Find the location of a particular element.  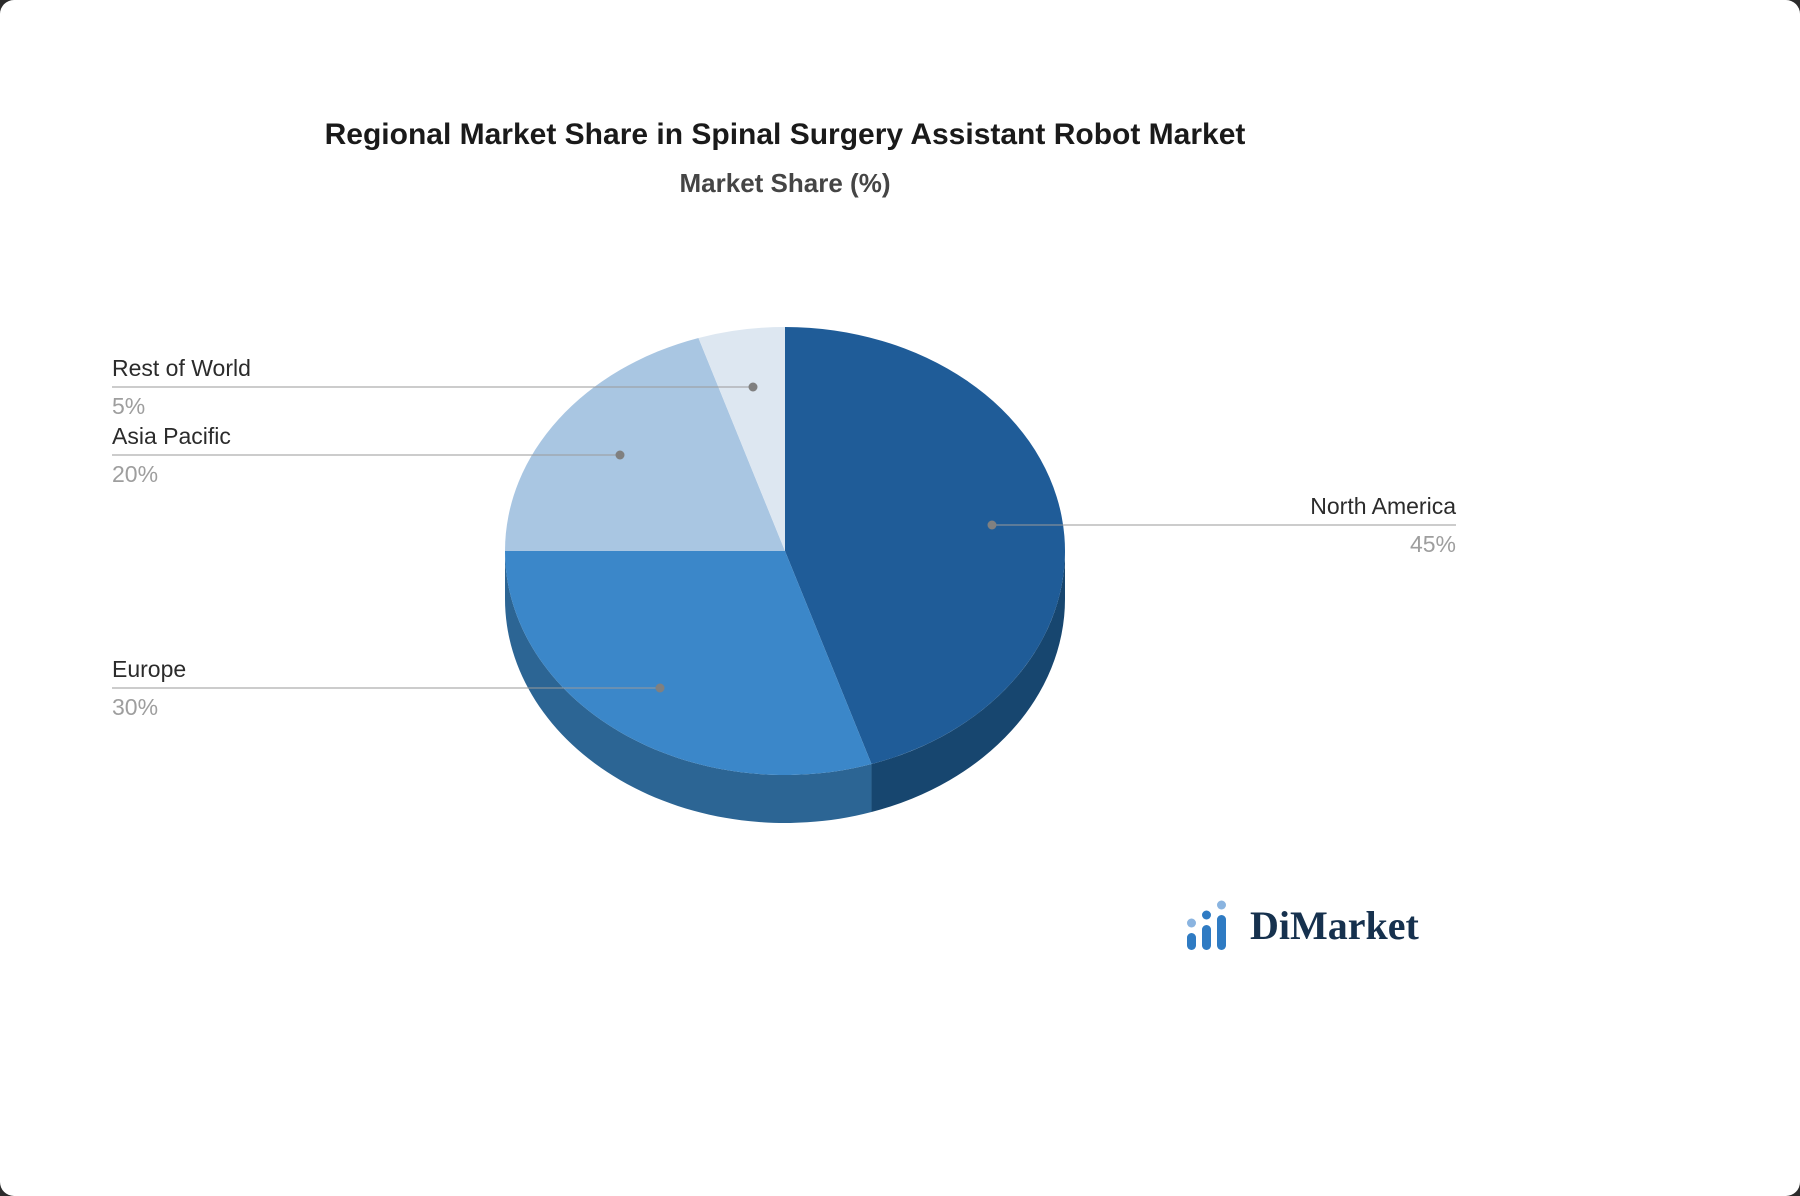

callout-europe: Europe 30% is located at coordinates (149, 688).